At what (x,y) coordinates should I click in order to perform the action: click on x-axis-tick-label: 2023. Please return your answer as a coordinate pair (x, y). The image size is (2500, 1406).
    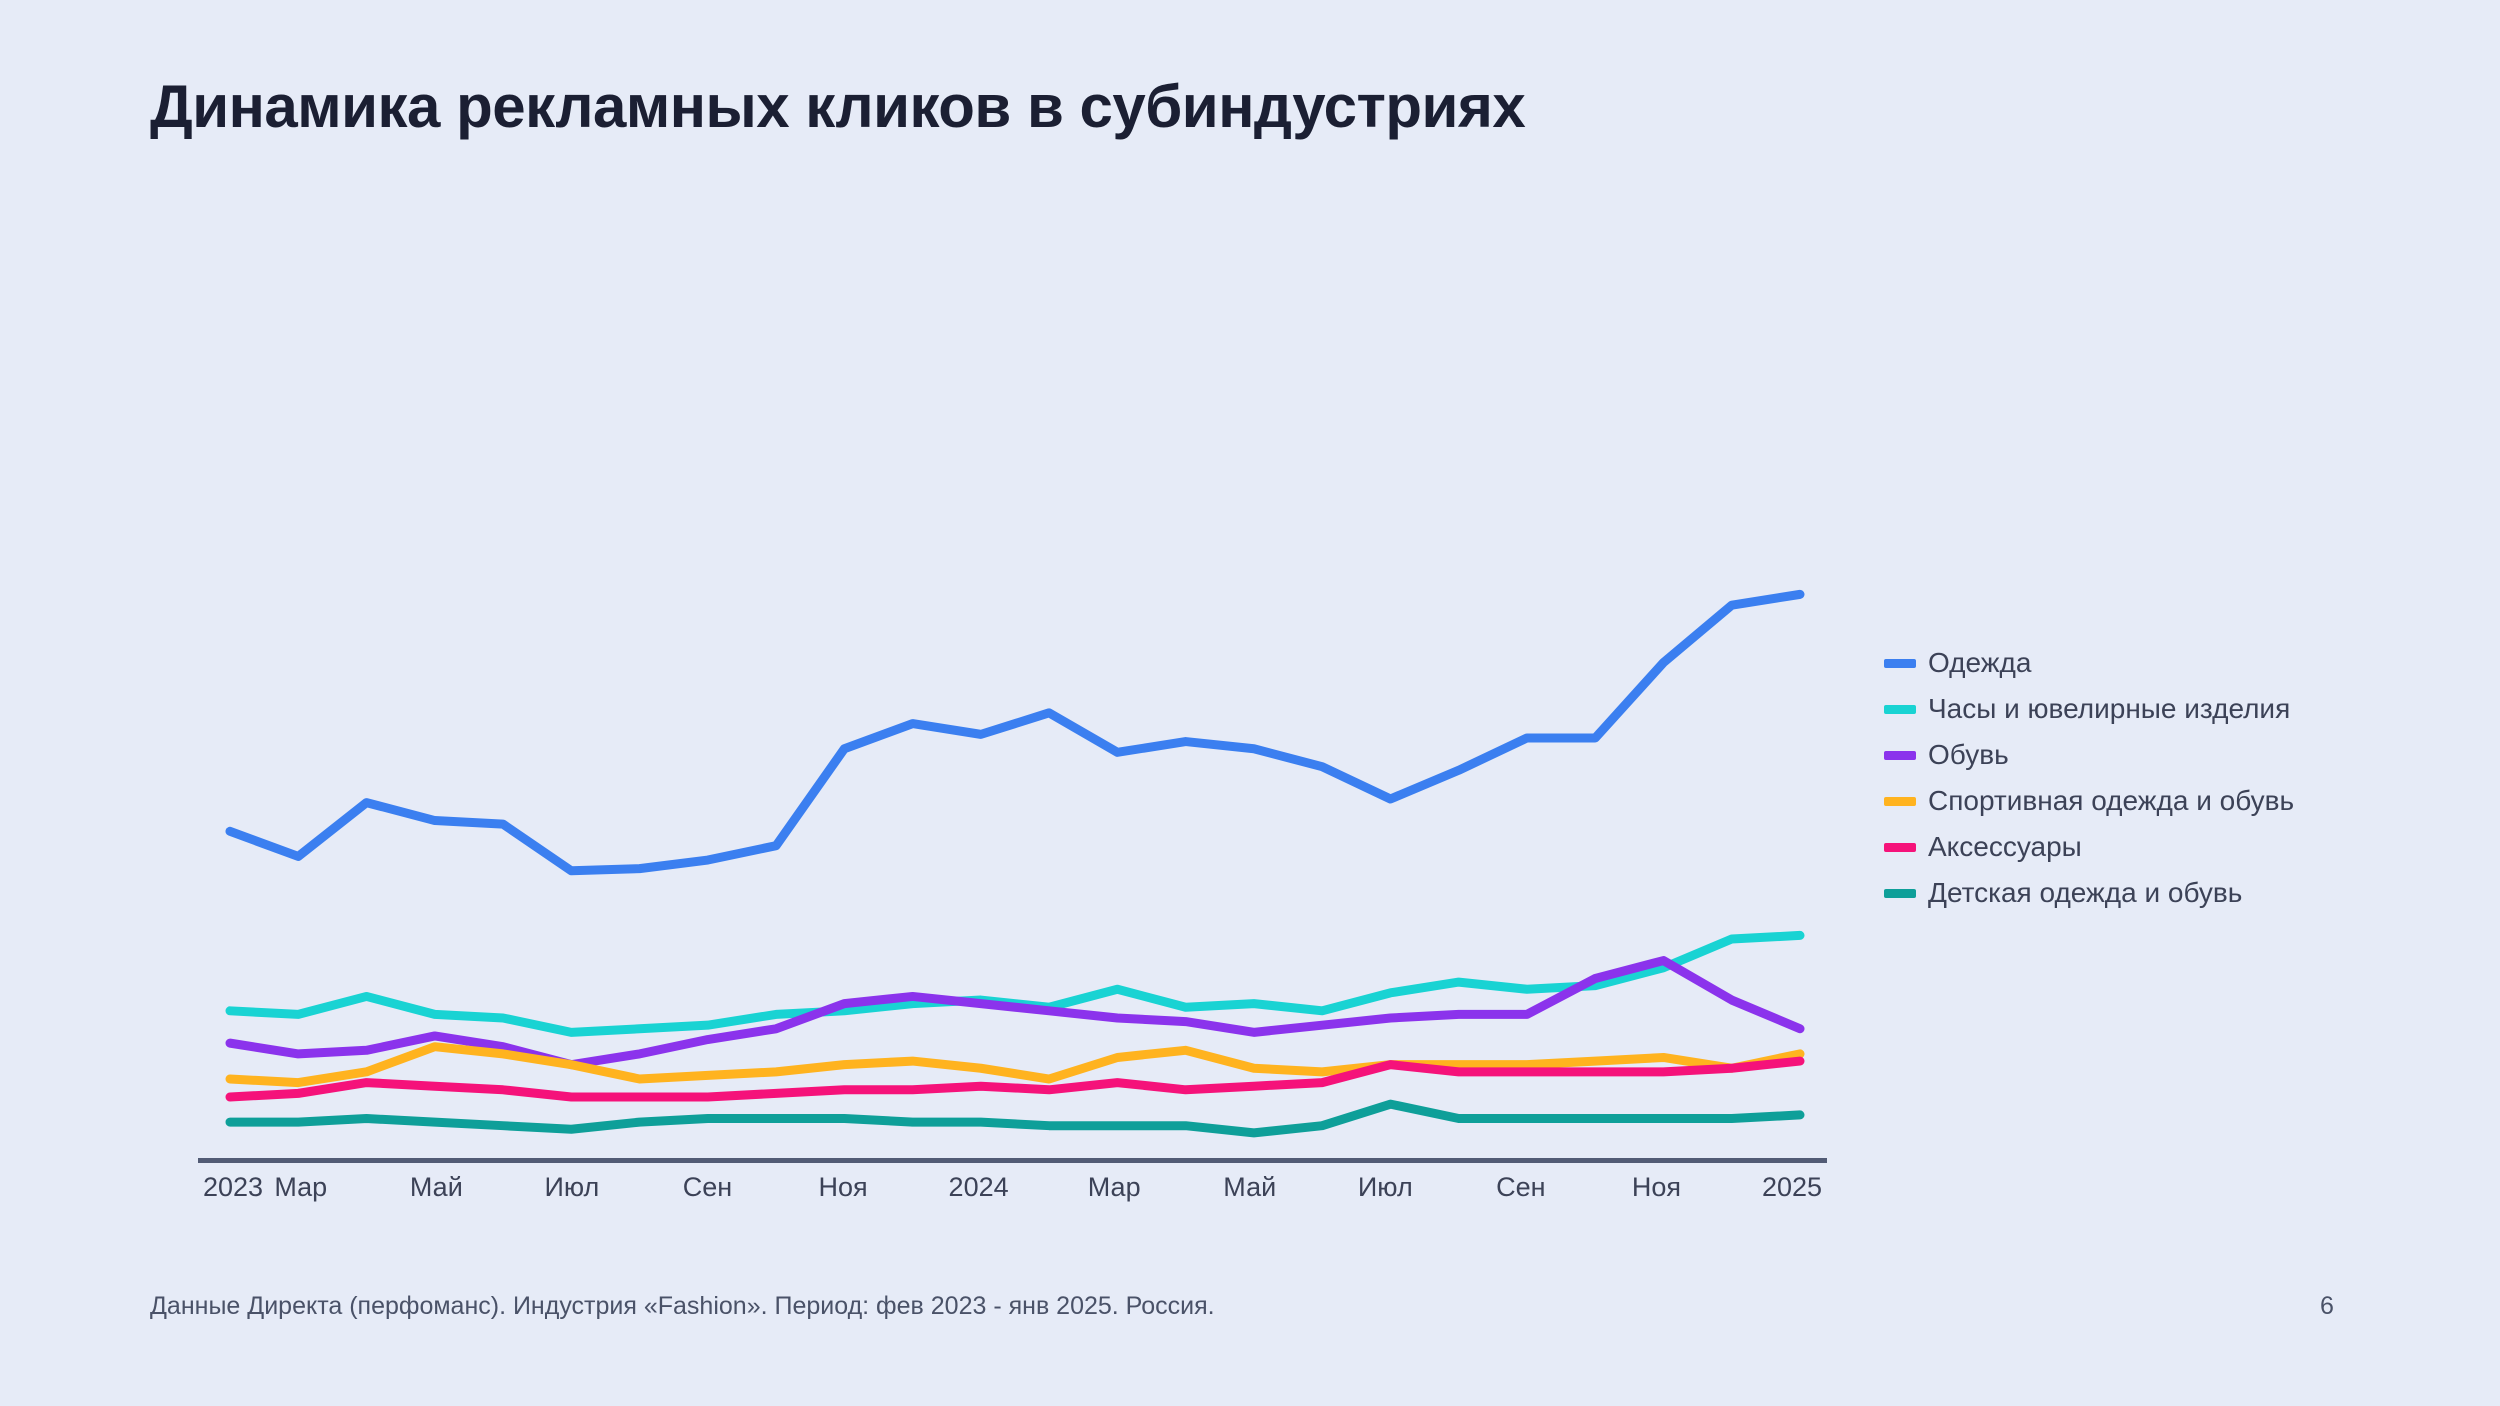
    Looking at the image, I should click on (233, 1187).